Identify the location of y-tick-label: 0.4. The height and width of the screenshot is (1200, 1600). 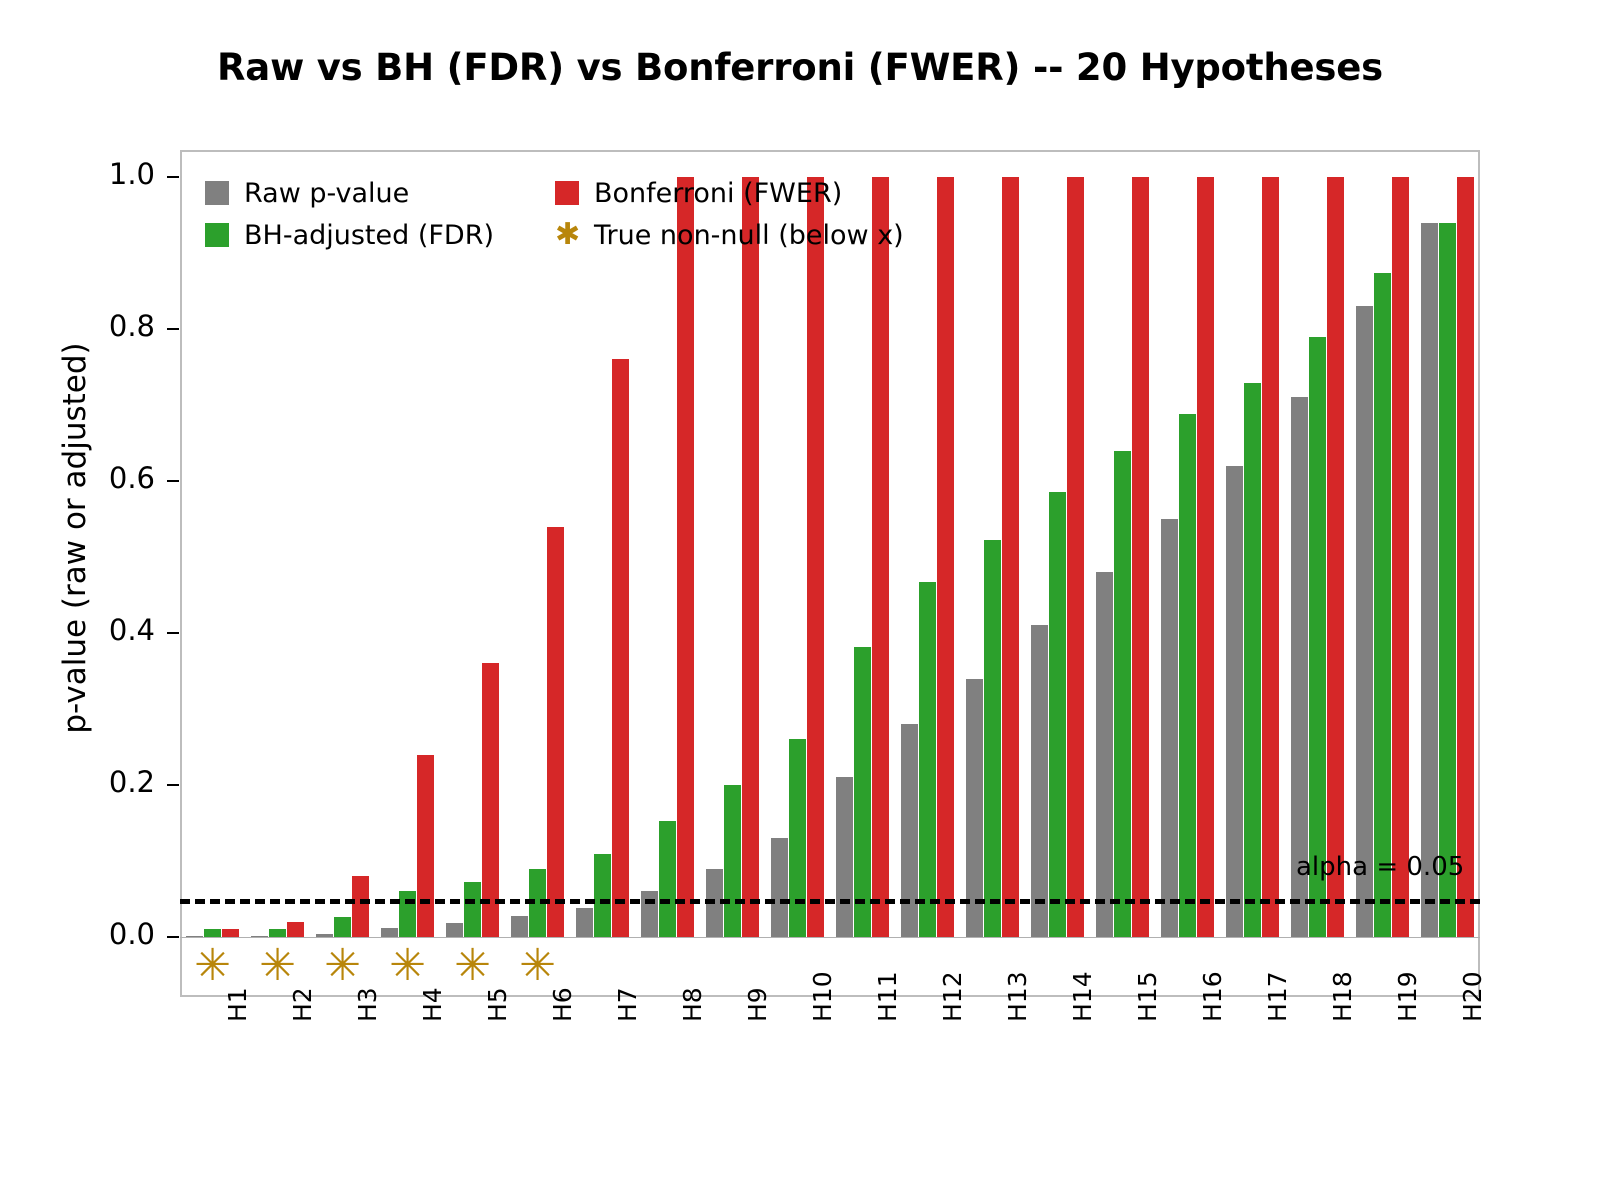
(131, 630).